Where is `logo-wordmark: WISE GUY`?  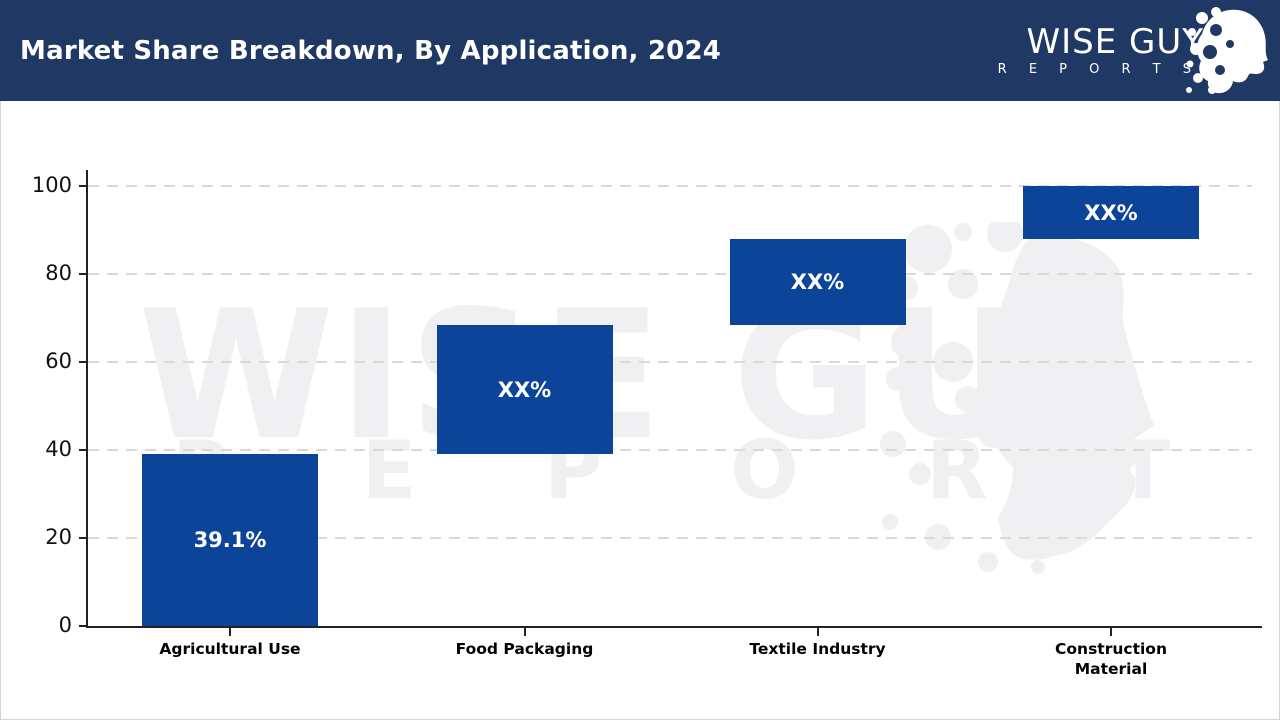 logo-wordmark: WISE GUY is located at coordinates (1115, 42).